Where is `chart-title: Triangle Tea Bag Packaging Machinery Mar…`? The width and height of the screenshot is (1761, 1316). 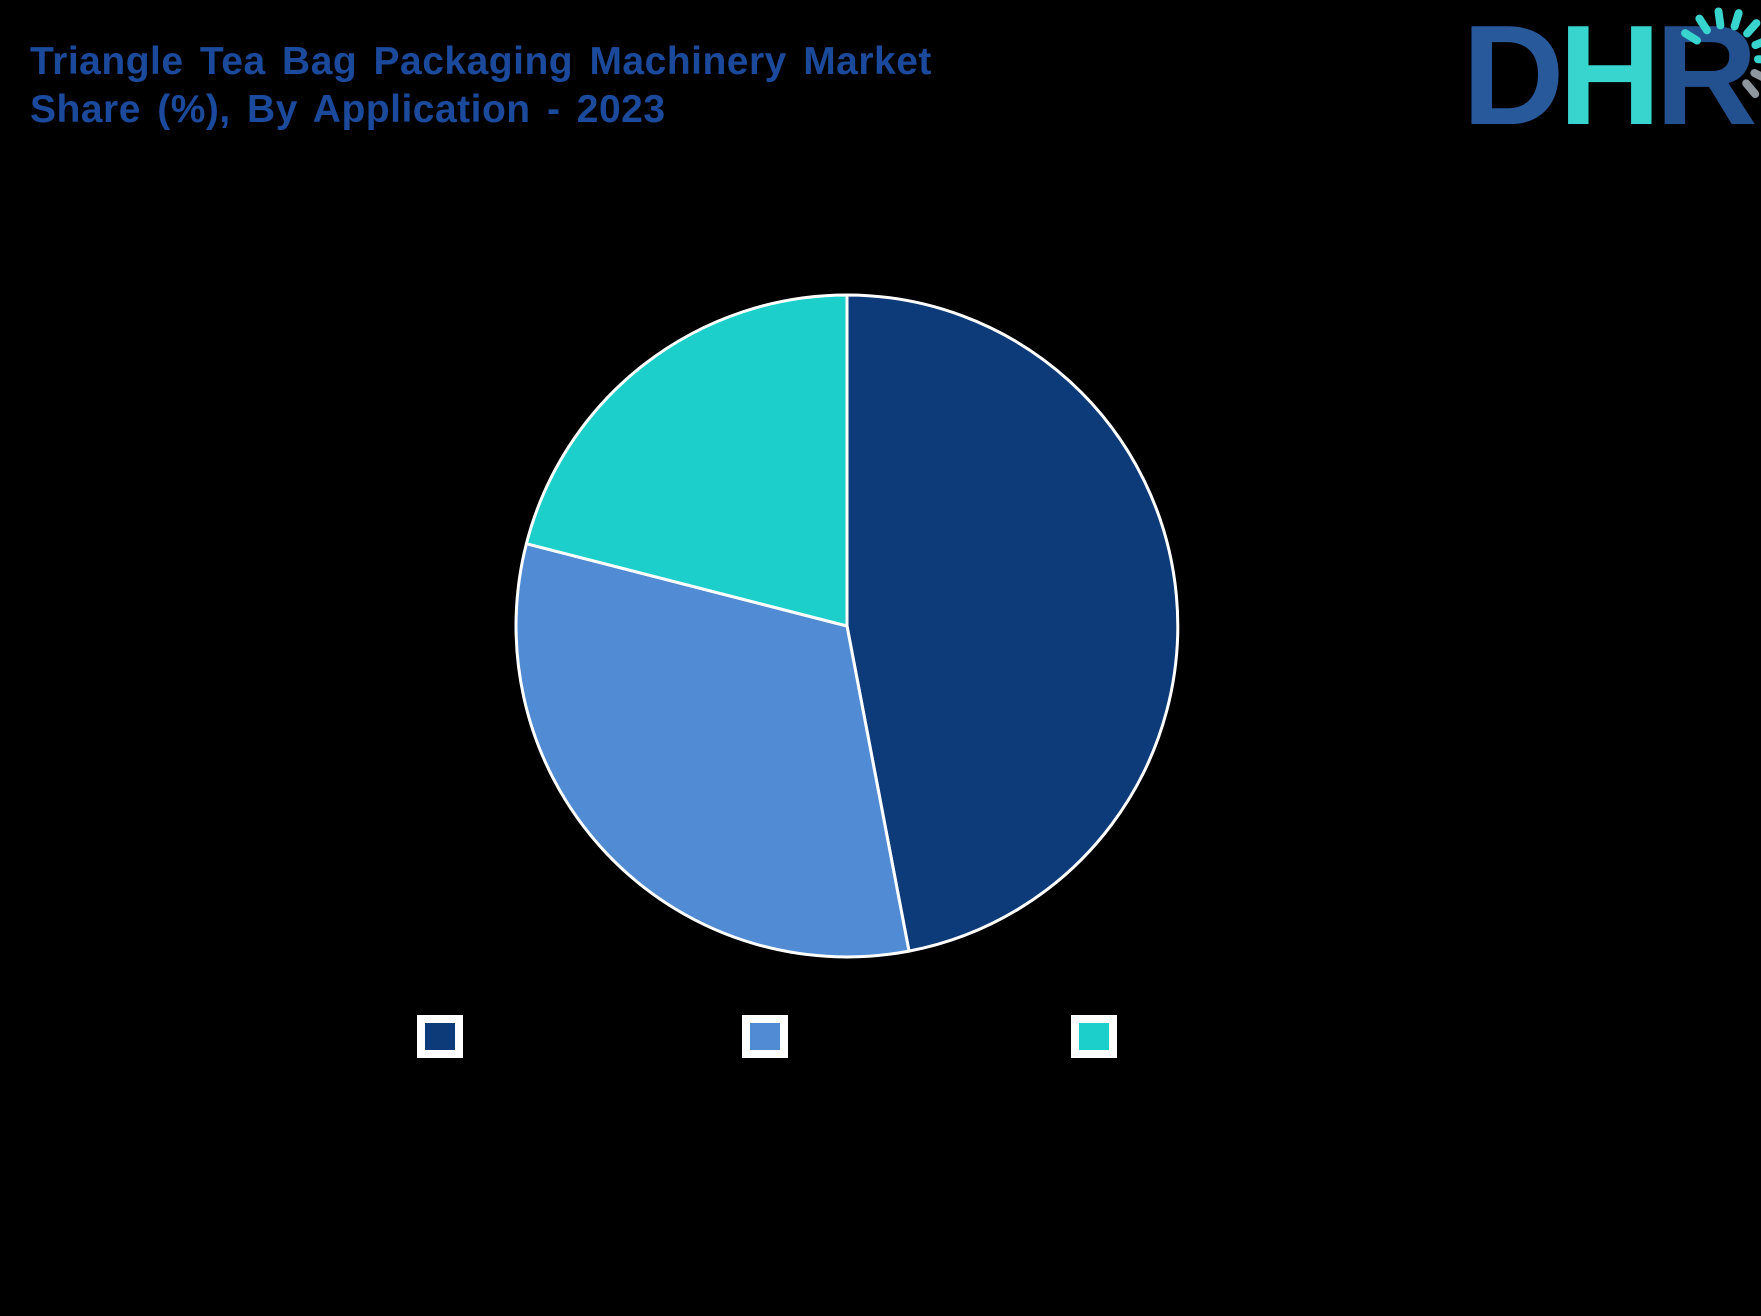
chart-title: Triangle Tea Bag Packaging Machinery Mar… is located at coordinates (481, 86).